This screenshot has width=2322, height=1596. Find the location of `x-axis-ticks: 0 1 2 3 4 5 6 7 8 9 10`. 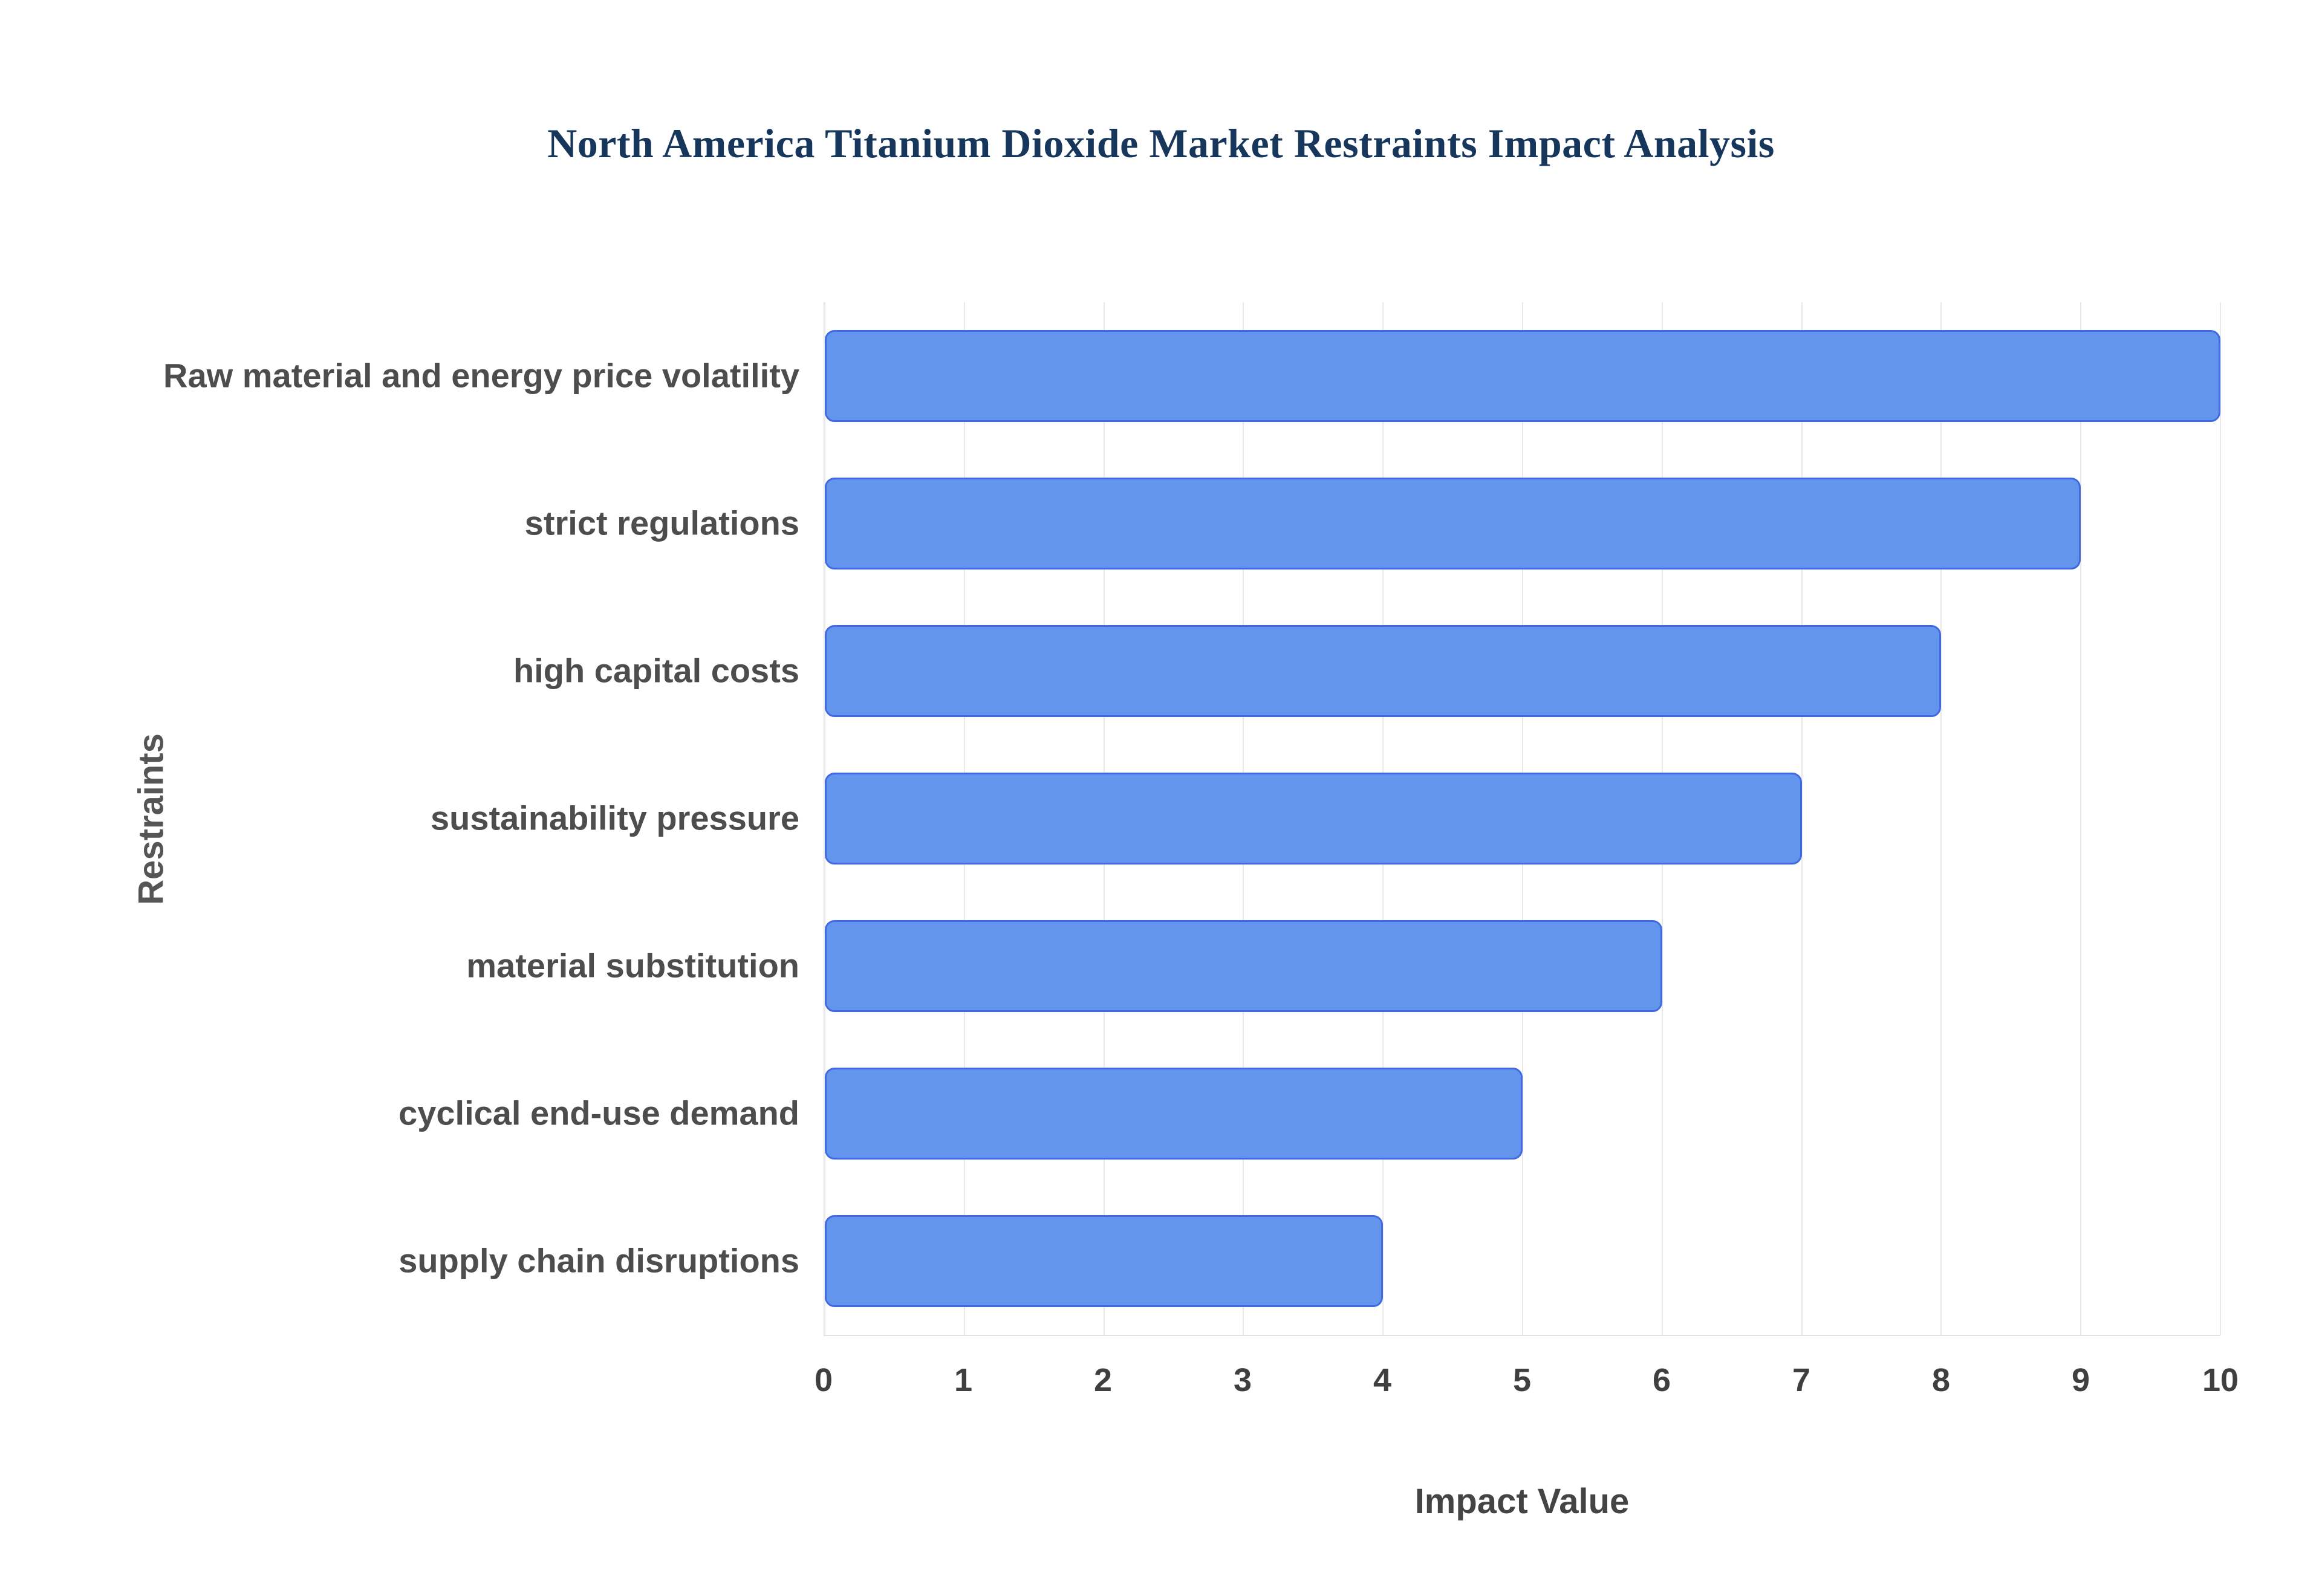

x-axis-ticks: 0 1 2 3 4 5 6 7 8 9 10 is located at coordinates (1527, 1385).